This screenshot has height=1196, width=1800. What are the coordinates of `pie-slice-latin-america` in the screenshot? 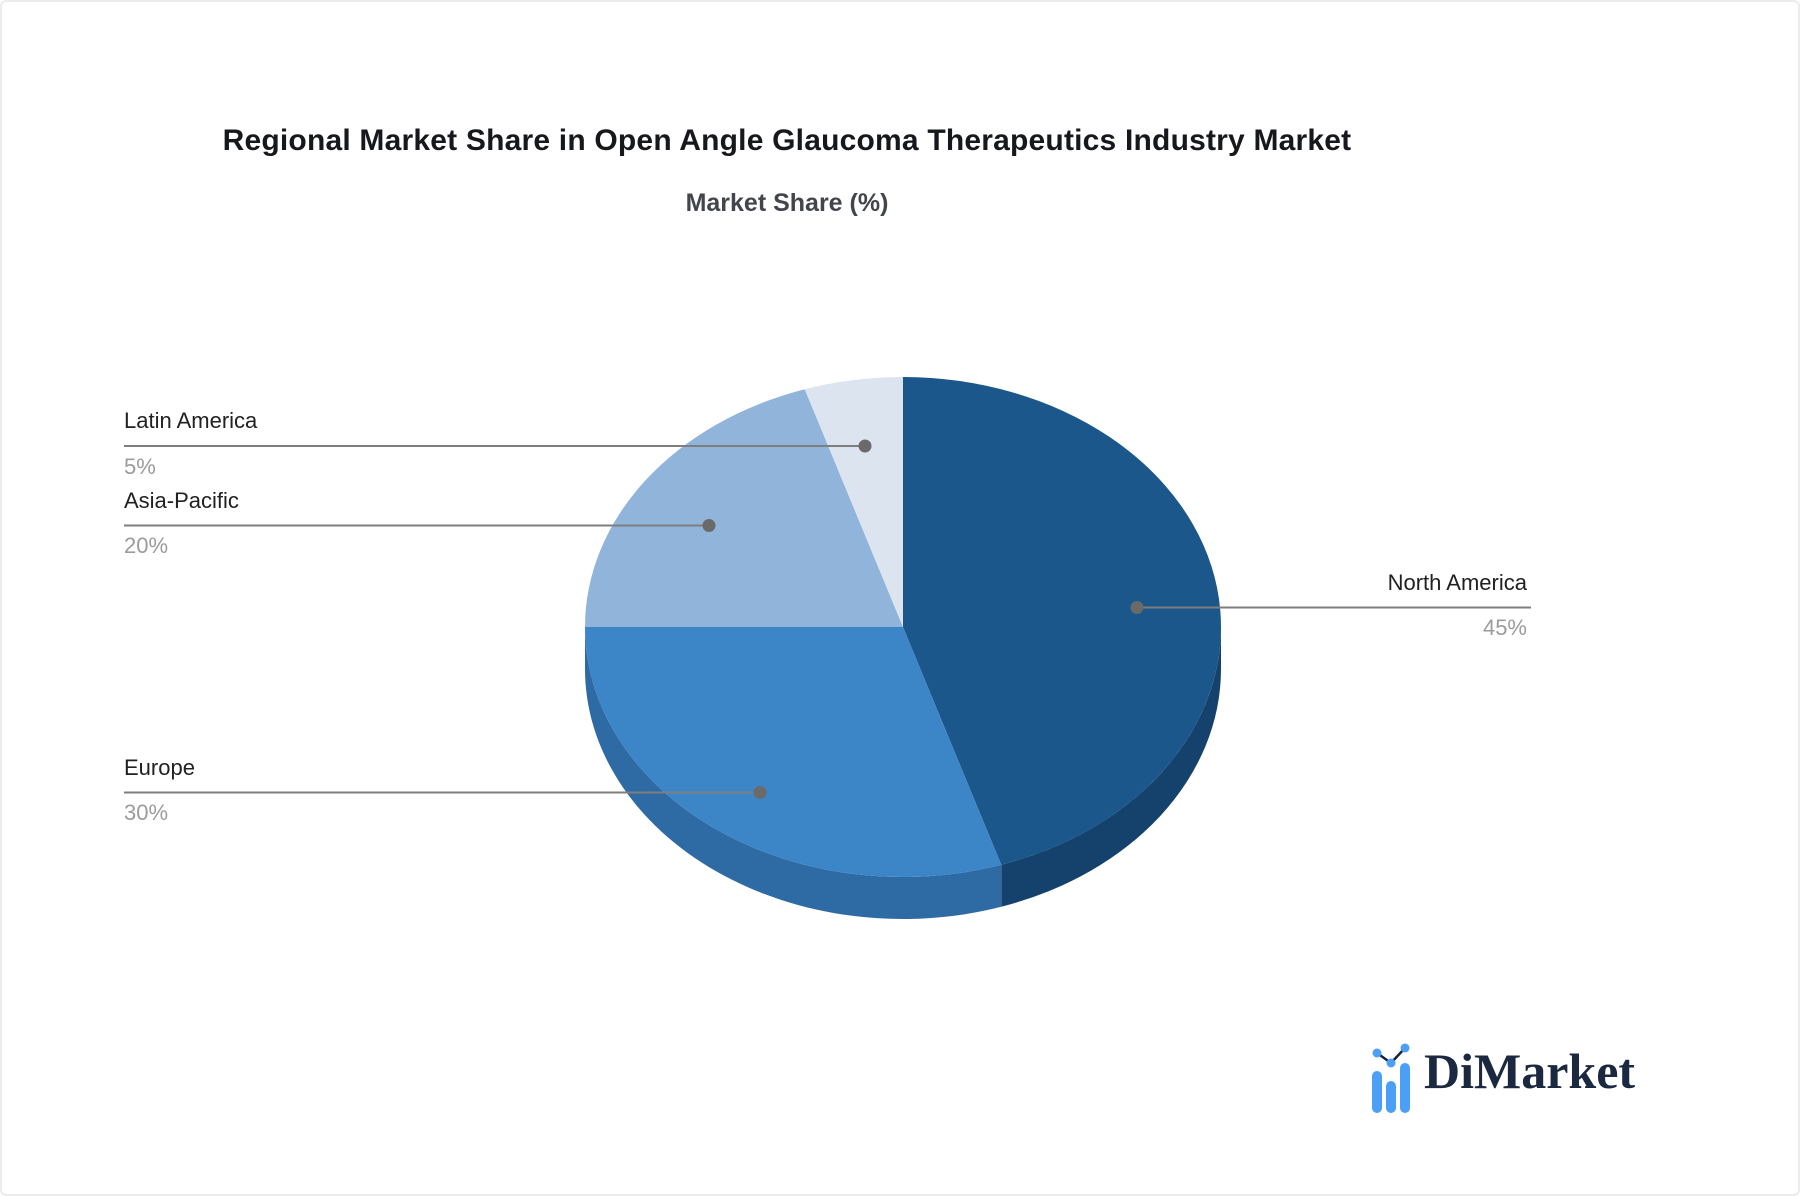 It's located at (853, 502).